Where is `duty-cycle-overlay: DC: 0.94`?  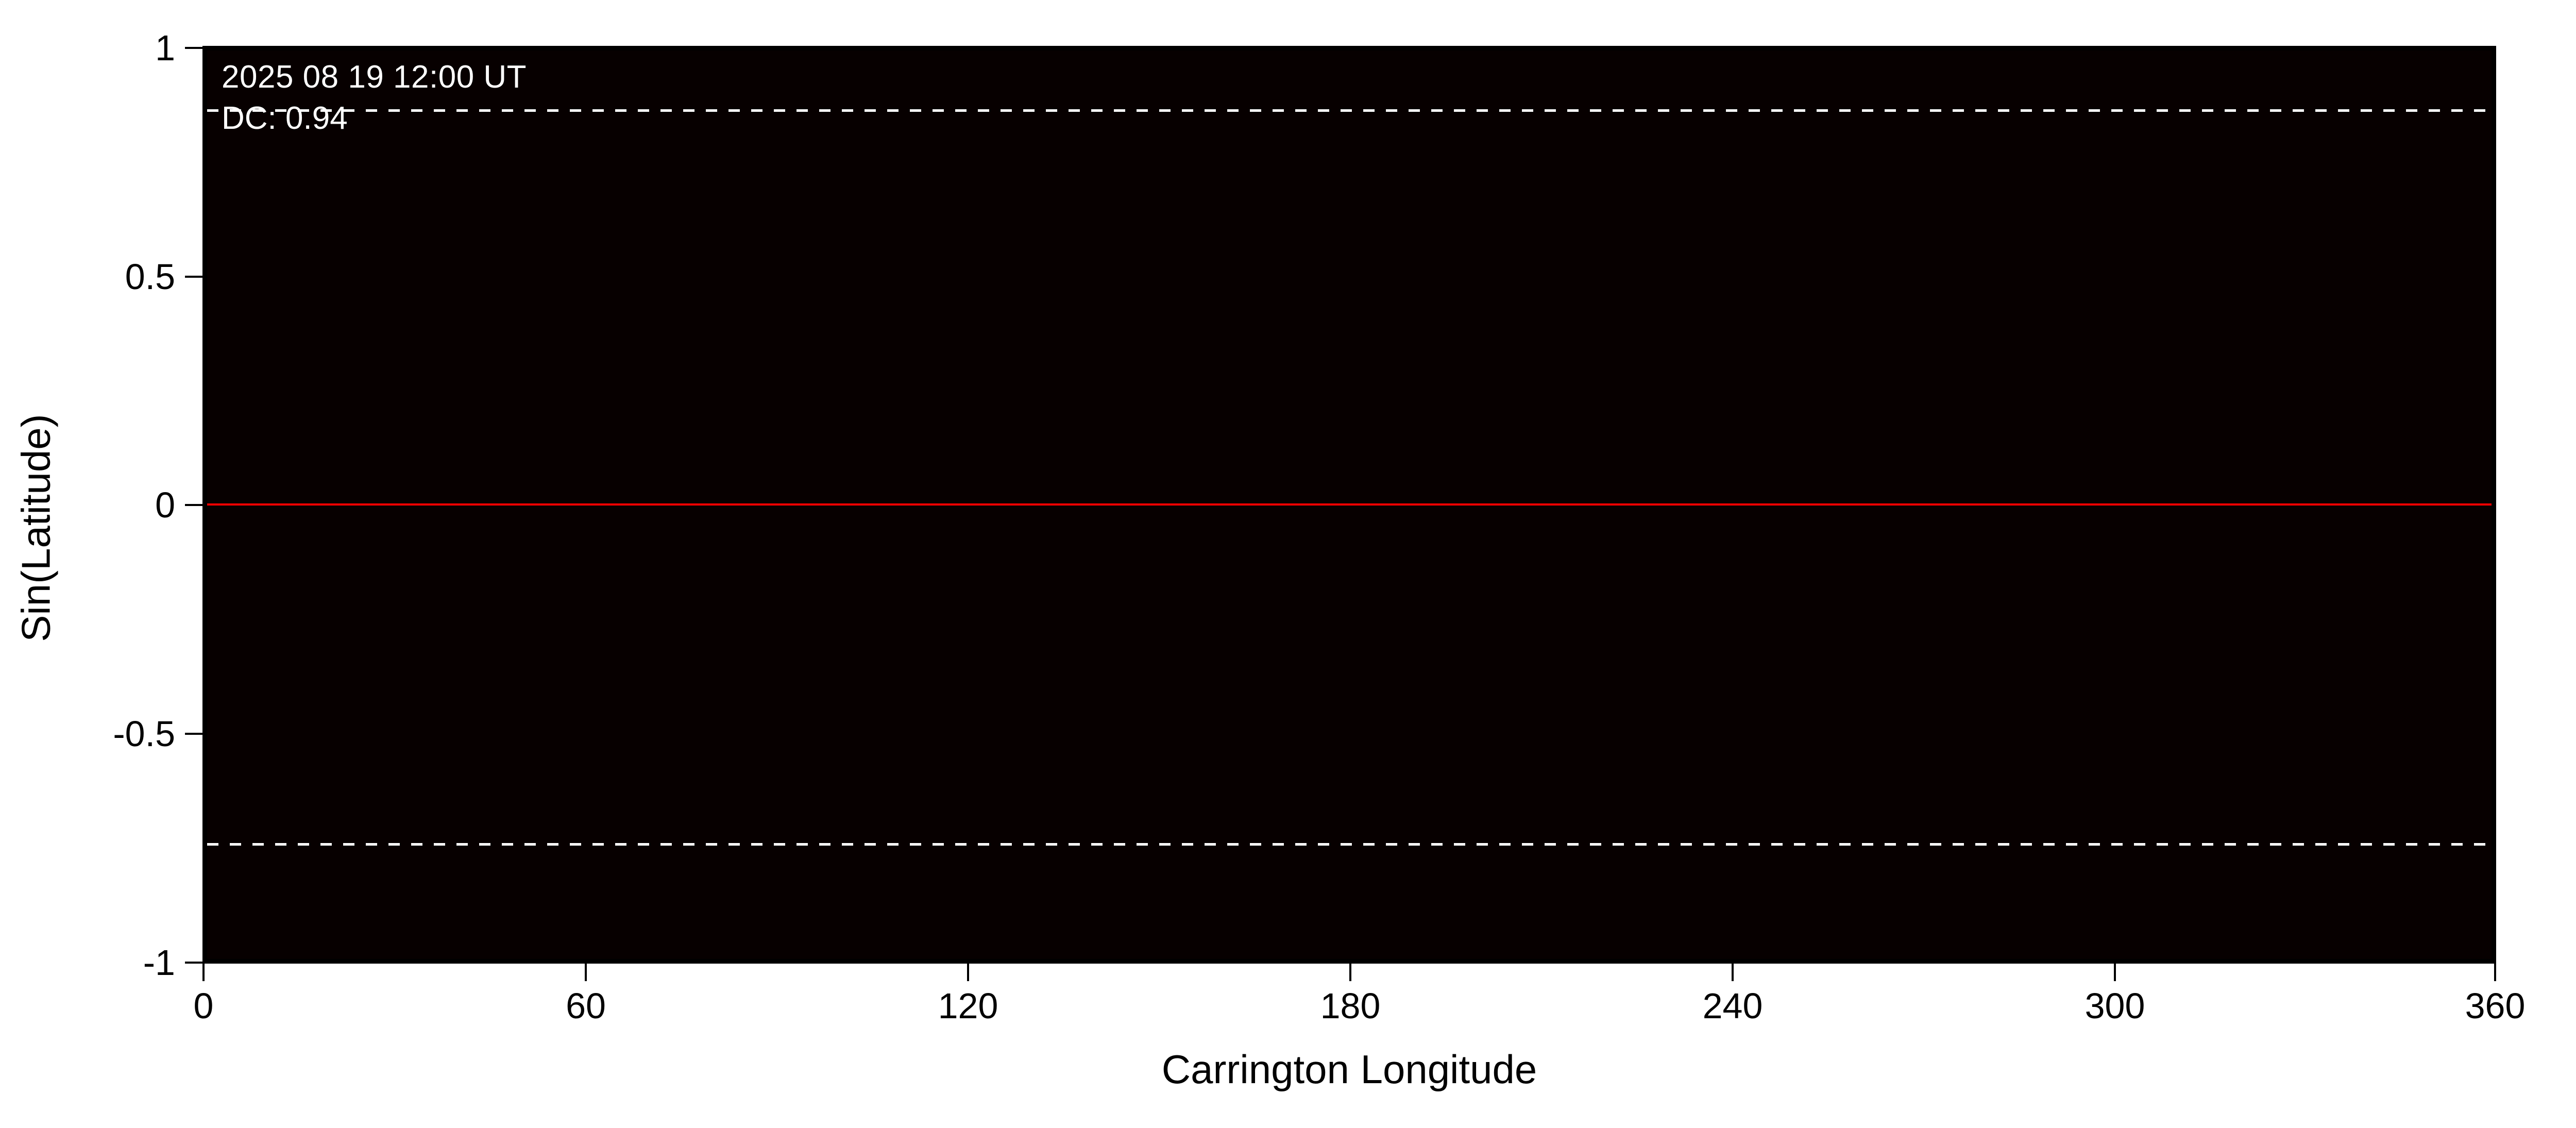 duty-cycle-overlay: DC: 0.94 is located at coordinates (285, 118).